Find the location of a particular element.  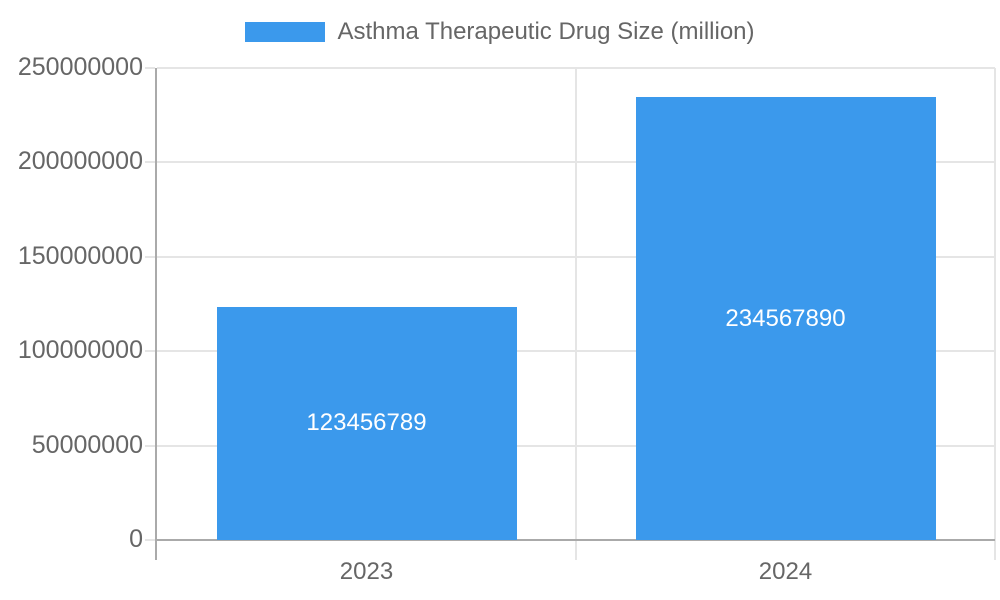

y-axis-tick-label: 250000000 is located at coordinates (80, 67).